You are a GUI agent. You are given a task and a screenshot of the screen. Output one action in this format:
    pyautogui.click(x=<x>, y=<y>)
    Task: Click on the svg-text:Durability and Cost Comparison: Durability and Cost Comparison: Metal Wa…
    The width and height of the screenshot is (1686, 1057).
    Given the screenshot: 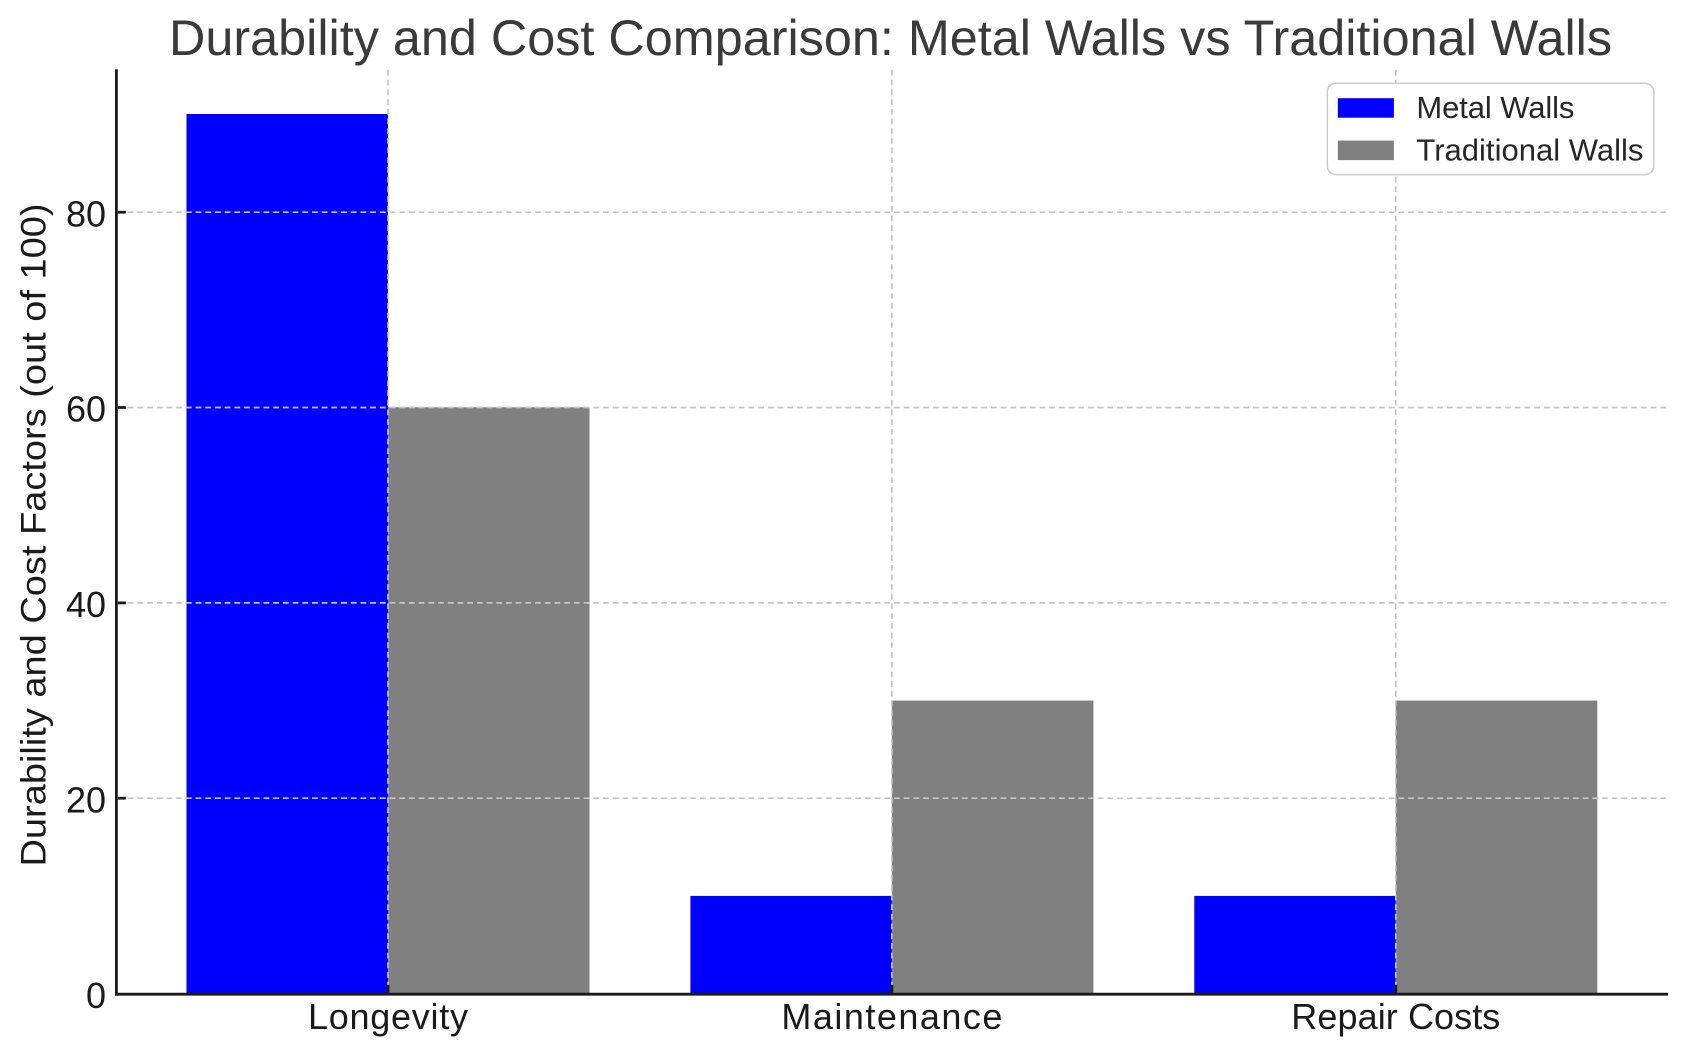 What is the action you would take?
    pyautogui.click(x=890, y=38)
    